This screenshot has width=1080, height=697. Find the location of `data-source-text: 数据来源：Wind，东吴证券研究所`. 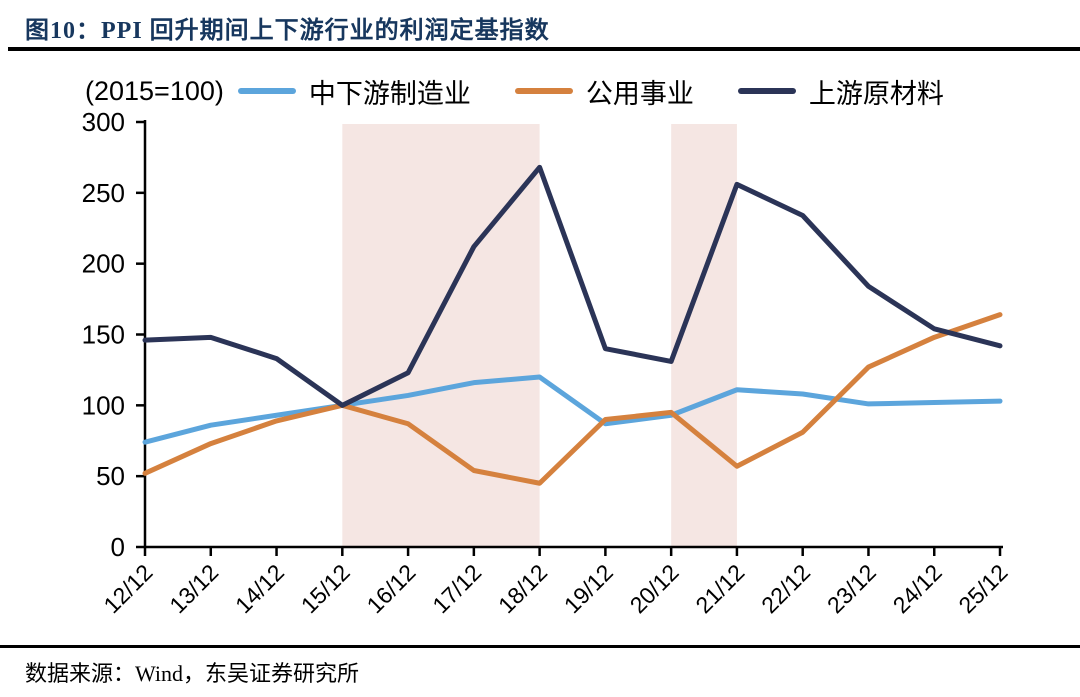

data-source-text: 数据来源：Wind，东吴证券研究所 is located at coordinates (192, 673).